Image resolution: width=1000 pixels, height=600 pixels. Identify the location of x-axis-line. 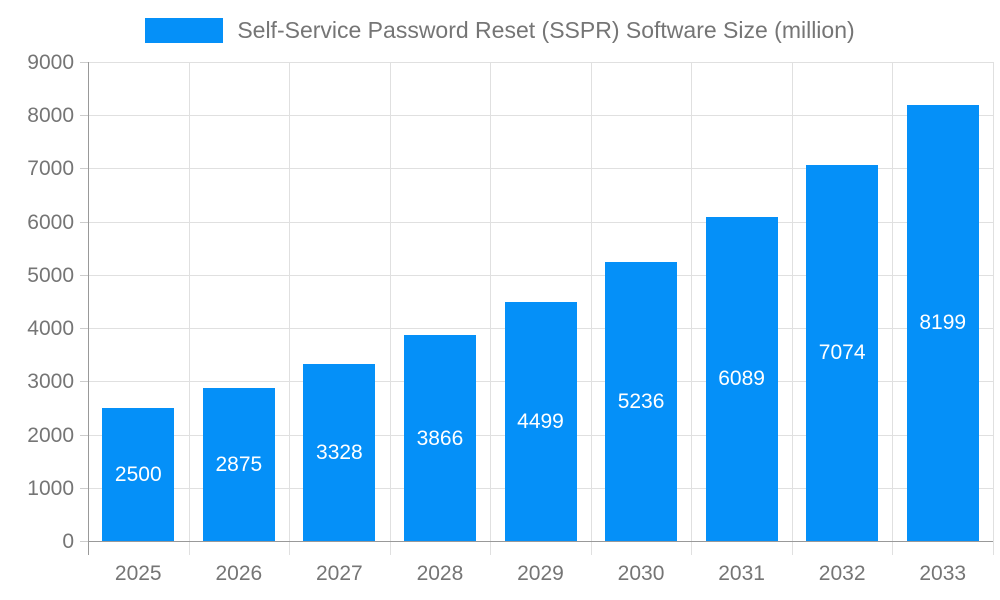
(540, 541).